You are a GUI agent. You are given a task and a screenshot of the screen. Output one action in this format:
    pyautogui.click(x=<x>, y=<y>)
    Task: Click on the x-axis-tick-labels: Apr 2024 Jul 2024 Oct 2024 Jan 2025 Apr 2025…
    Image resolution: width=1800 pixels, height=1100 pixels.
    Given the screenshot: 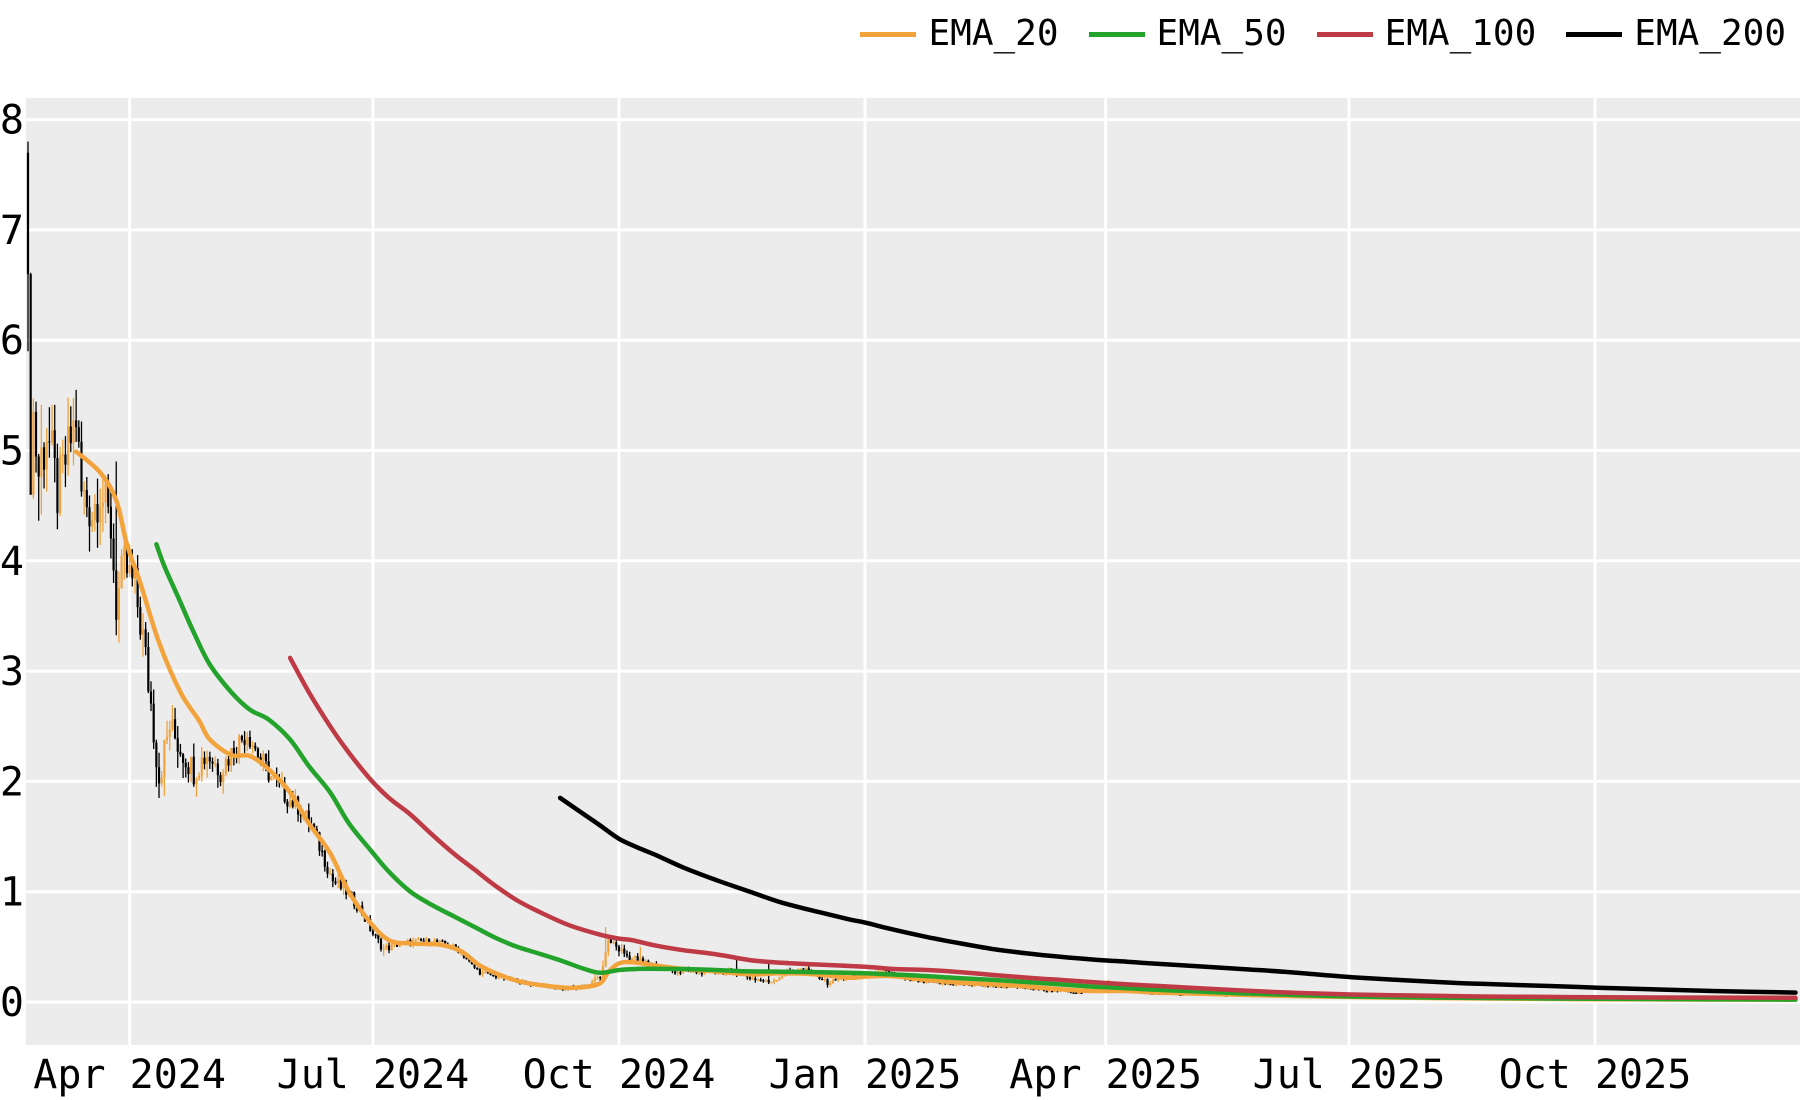 What is the action you would take?
    pyautogui.click(x=862, y=1075)
    